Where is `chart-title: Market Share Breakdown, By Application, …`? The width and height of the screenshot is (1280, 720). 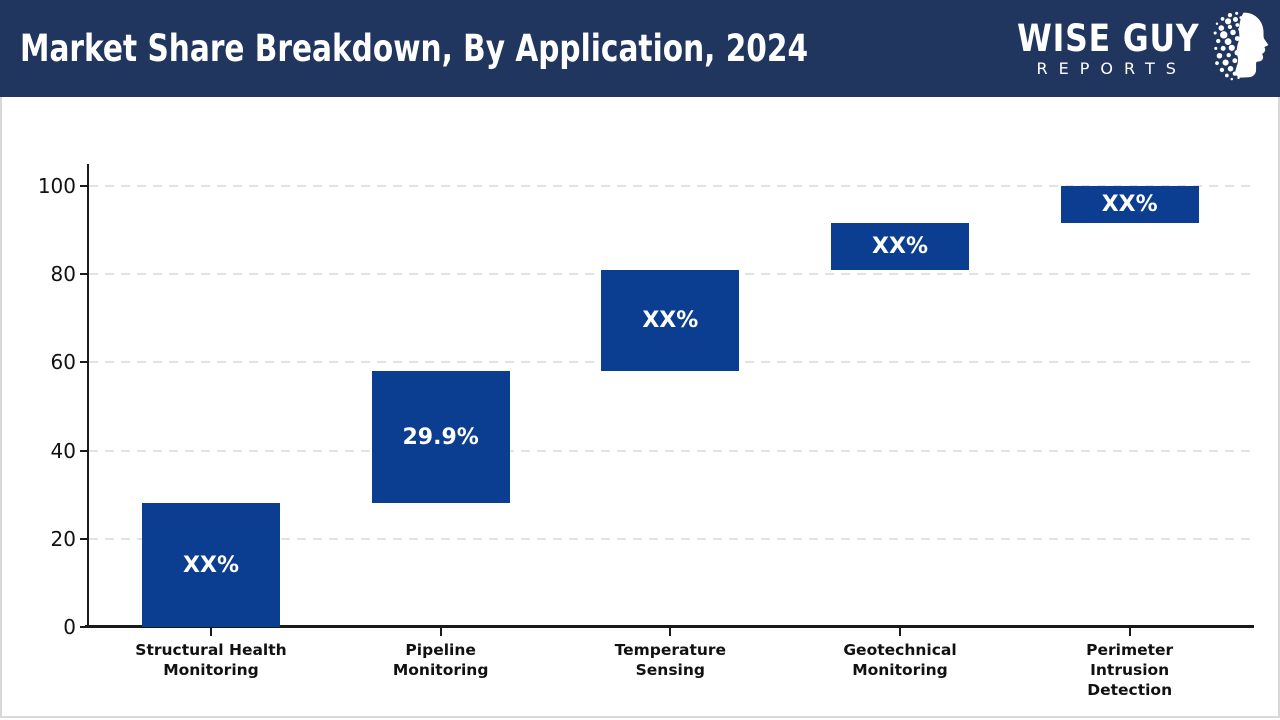
chart-title: Market Share Breakdown, By Application, … is located at coordinates (414, 48).